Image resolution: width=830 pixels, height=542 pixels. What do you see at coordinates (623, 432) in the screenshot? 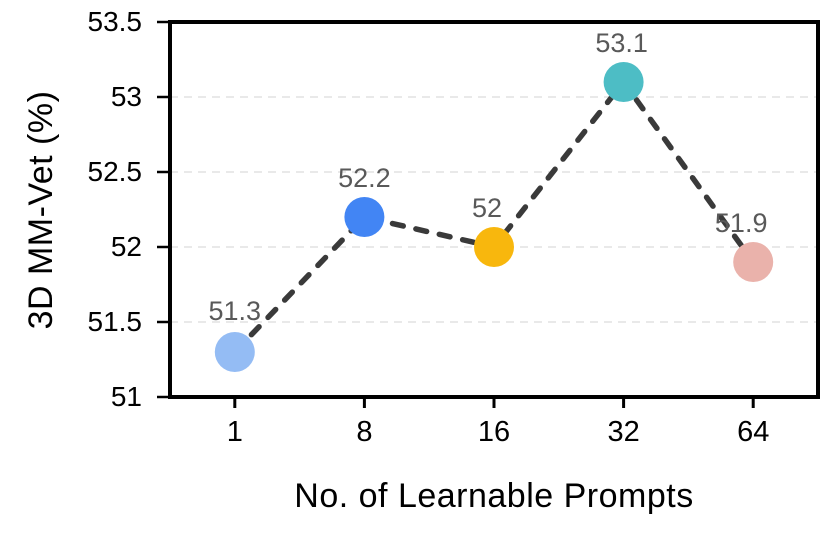
I see `x-tick-label: 32` at bounding box center [623, 432].